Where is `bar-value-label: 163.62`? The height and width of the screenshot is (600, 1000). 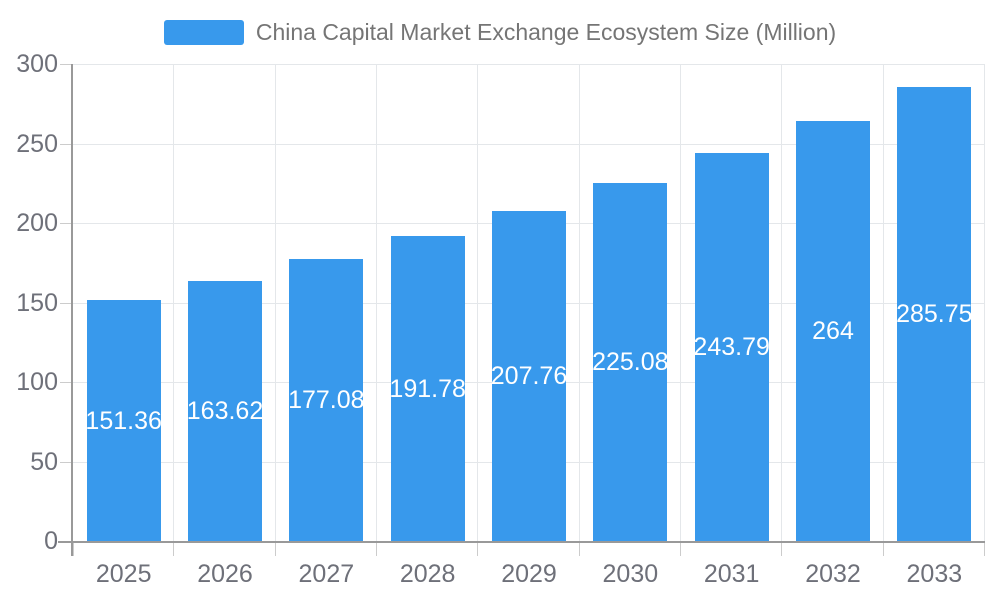 bar-value-label: 163.62 is located at coordinates (225, 410).